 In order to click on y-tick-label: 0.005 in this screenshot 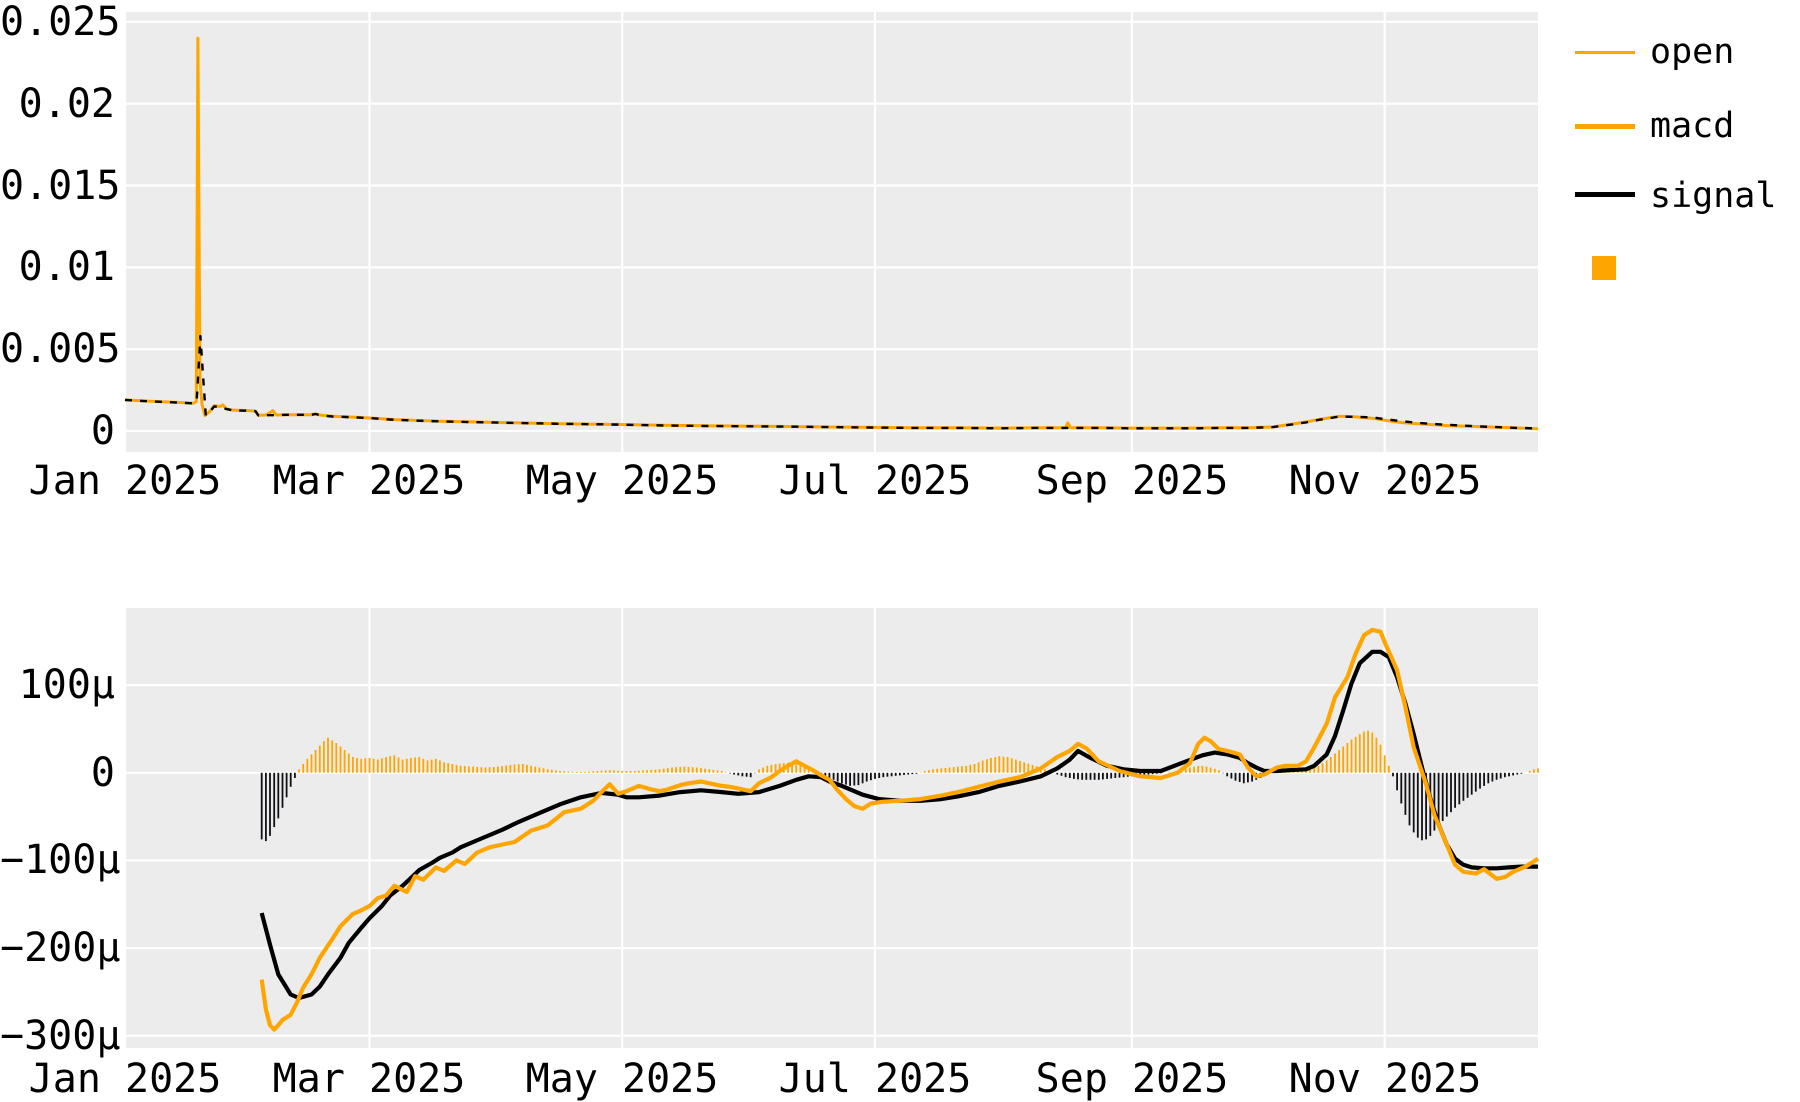, I will do `click(60, 349)`.